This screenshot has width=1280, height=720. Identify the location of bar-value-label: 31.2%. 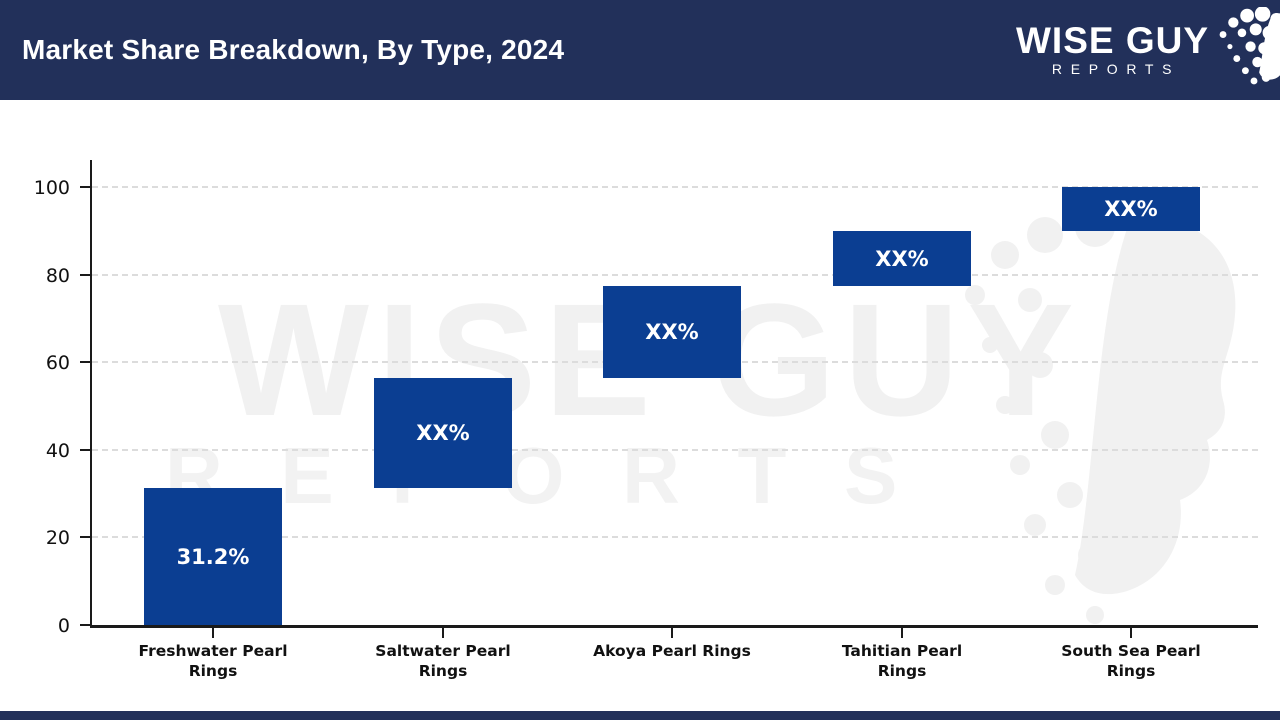
(213, 556).